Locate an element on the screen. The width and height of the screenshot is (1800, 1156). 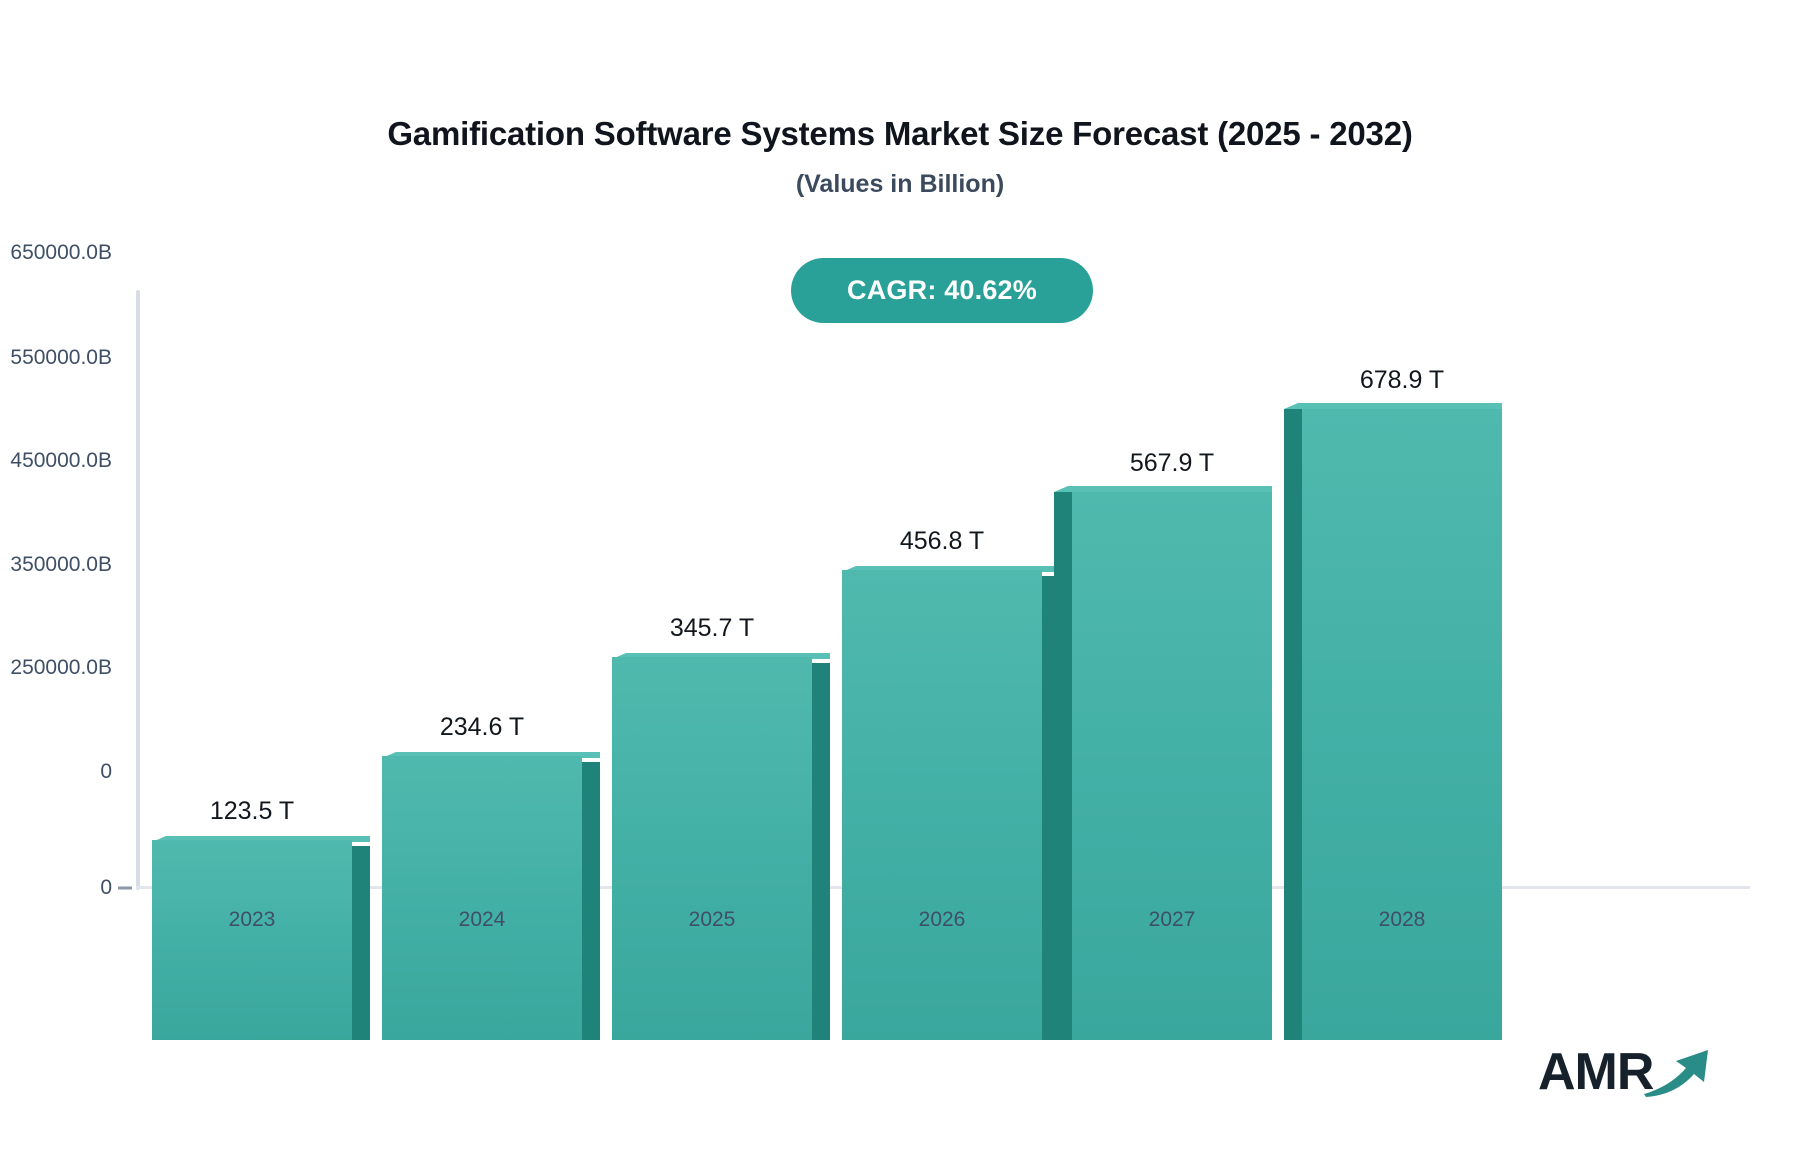
y-tick-label-0: 650000.0B is located at coordinates (61, 252).